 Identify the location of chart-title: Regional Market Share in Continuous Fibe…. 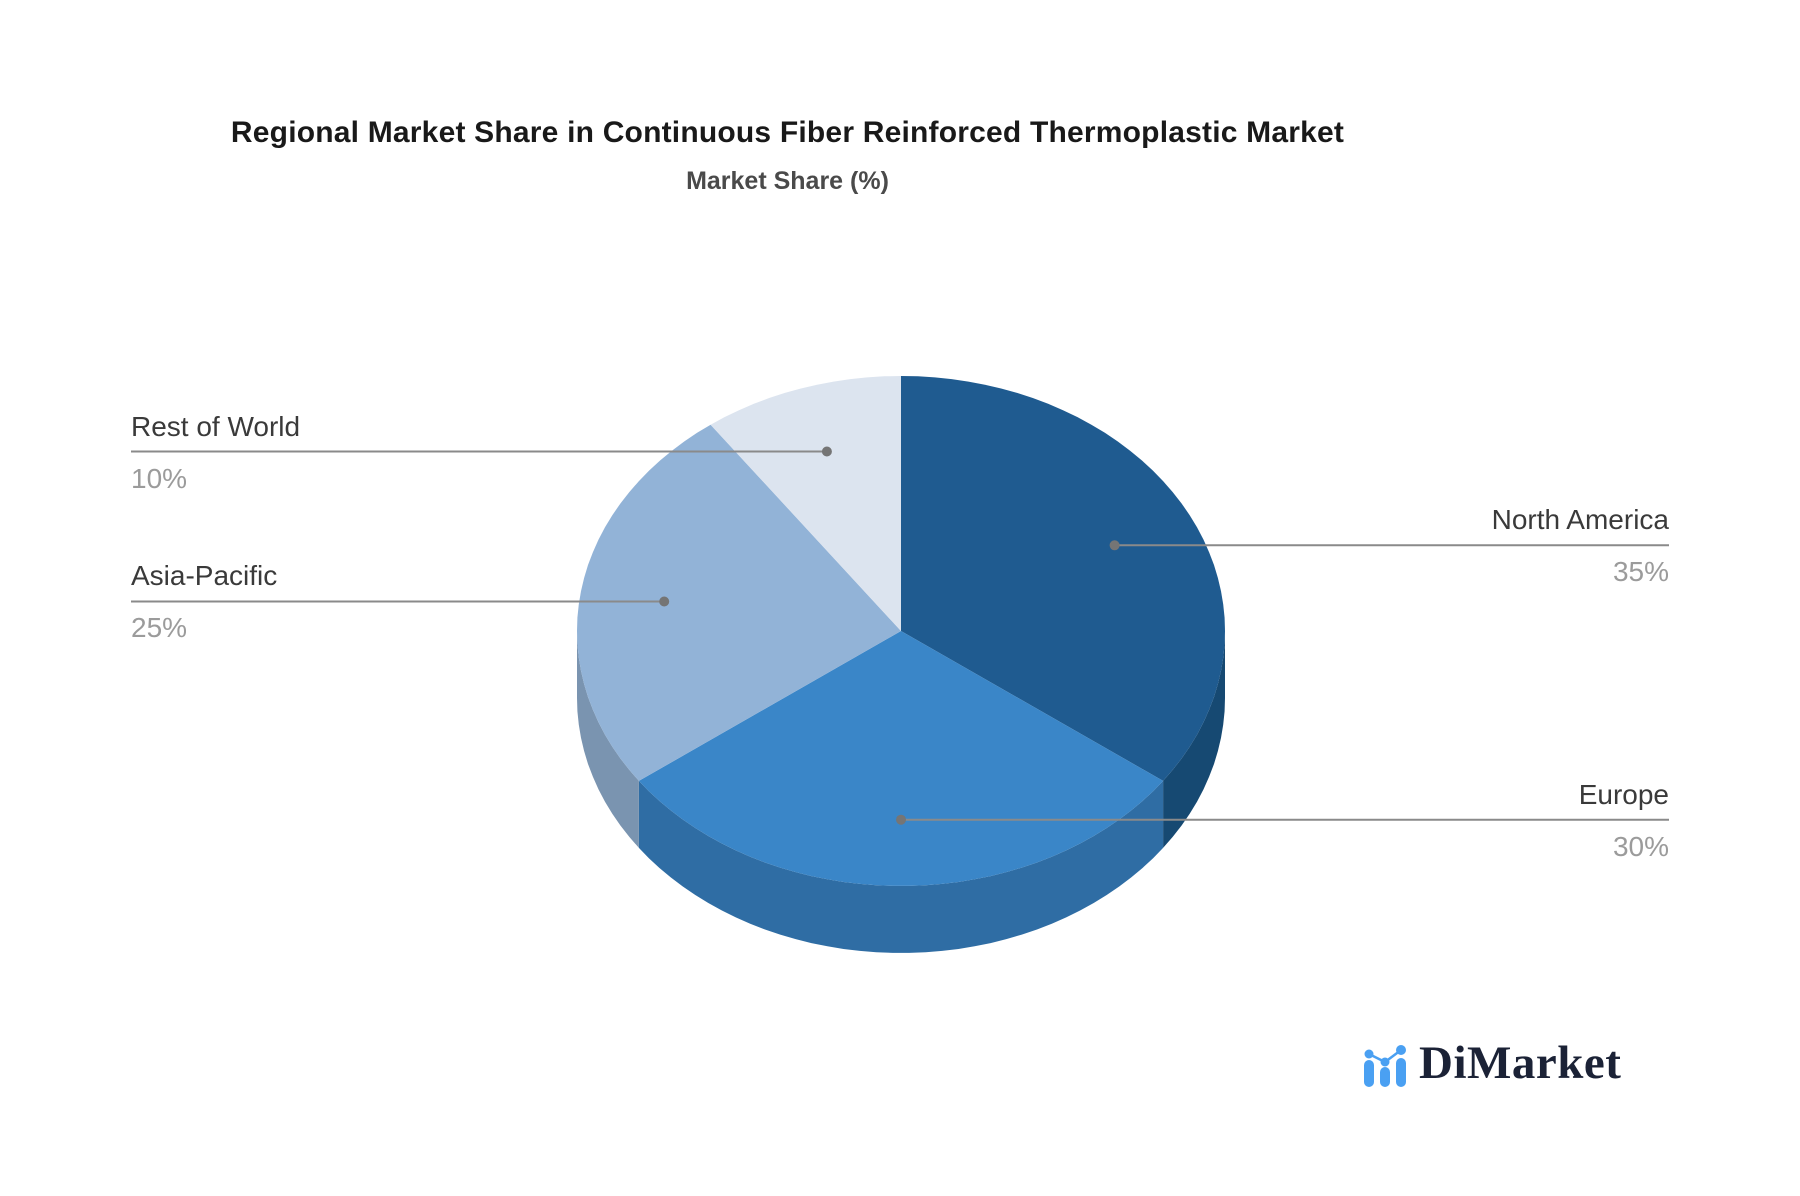
(787, 132).